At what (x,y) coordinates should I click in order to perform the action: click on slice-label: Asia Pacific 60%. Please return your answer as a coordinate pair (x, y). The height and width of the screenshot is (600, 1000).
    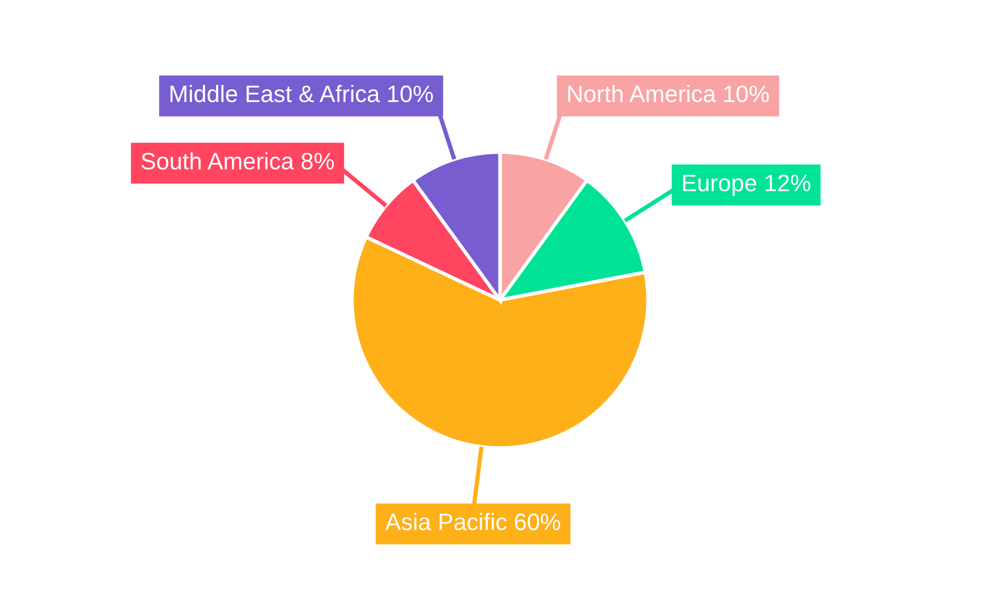
    Looking at the image, I should click on (472, 521).